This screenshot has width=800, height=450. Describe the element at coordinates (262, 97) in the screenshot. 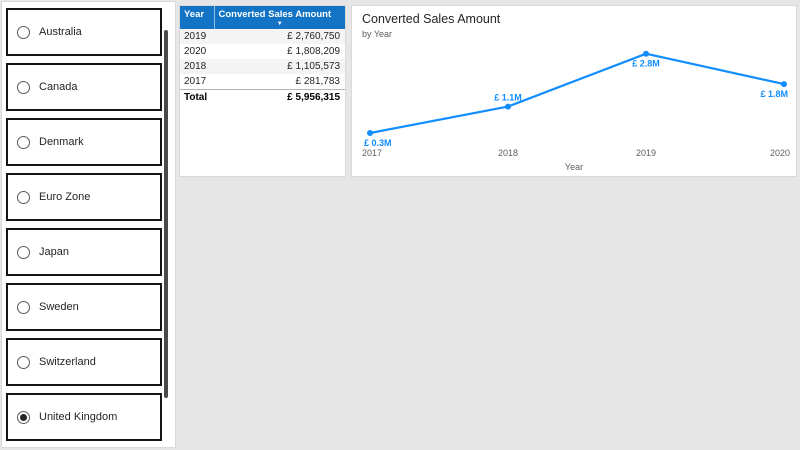

I see `table-total-row: Total £ 5,956,315` at that location.